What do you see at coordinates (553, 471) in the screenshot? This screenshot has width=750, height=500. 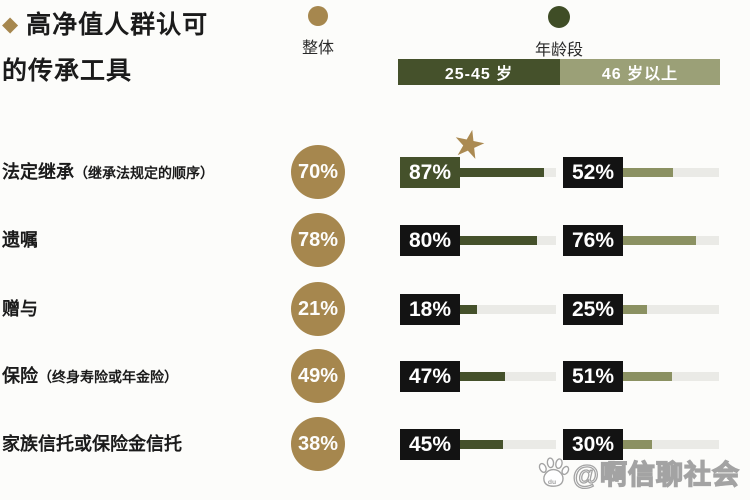 I see `baidu-paw-icon: du` at bounding box center [553, 471].